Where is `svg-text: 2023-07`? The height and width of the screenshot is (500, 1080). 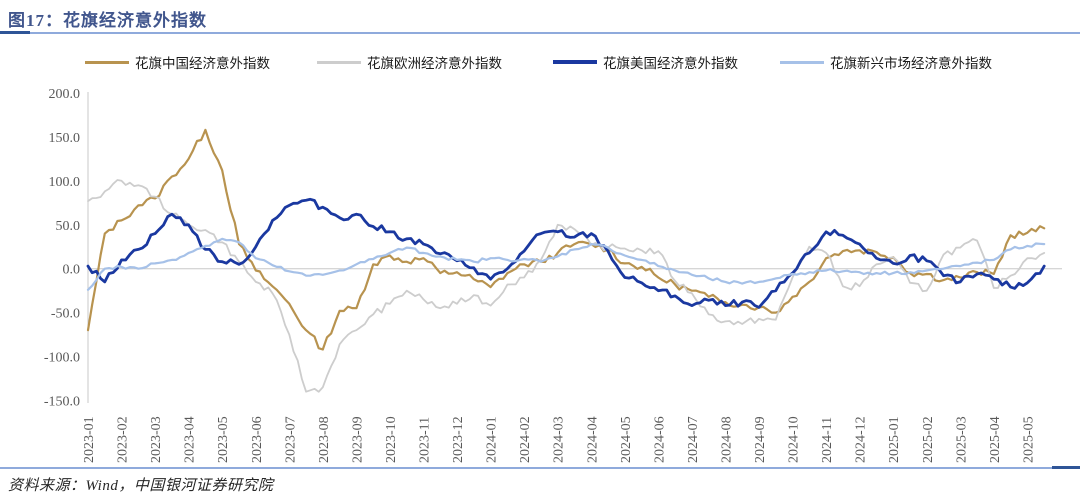
svg-text: 2023-07 is located at coordinates (290, 439).